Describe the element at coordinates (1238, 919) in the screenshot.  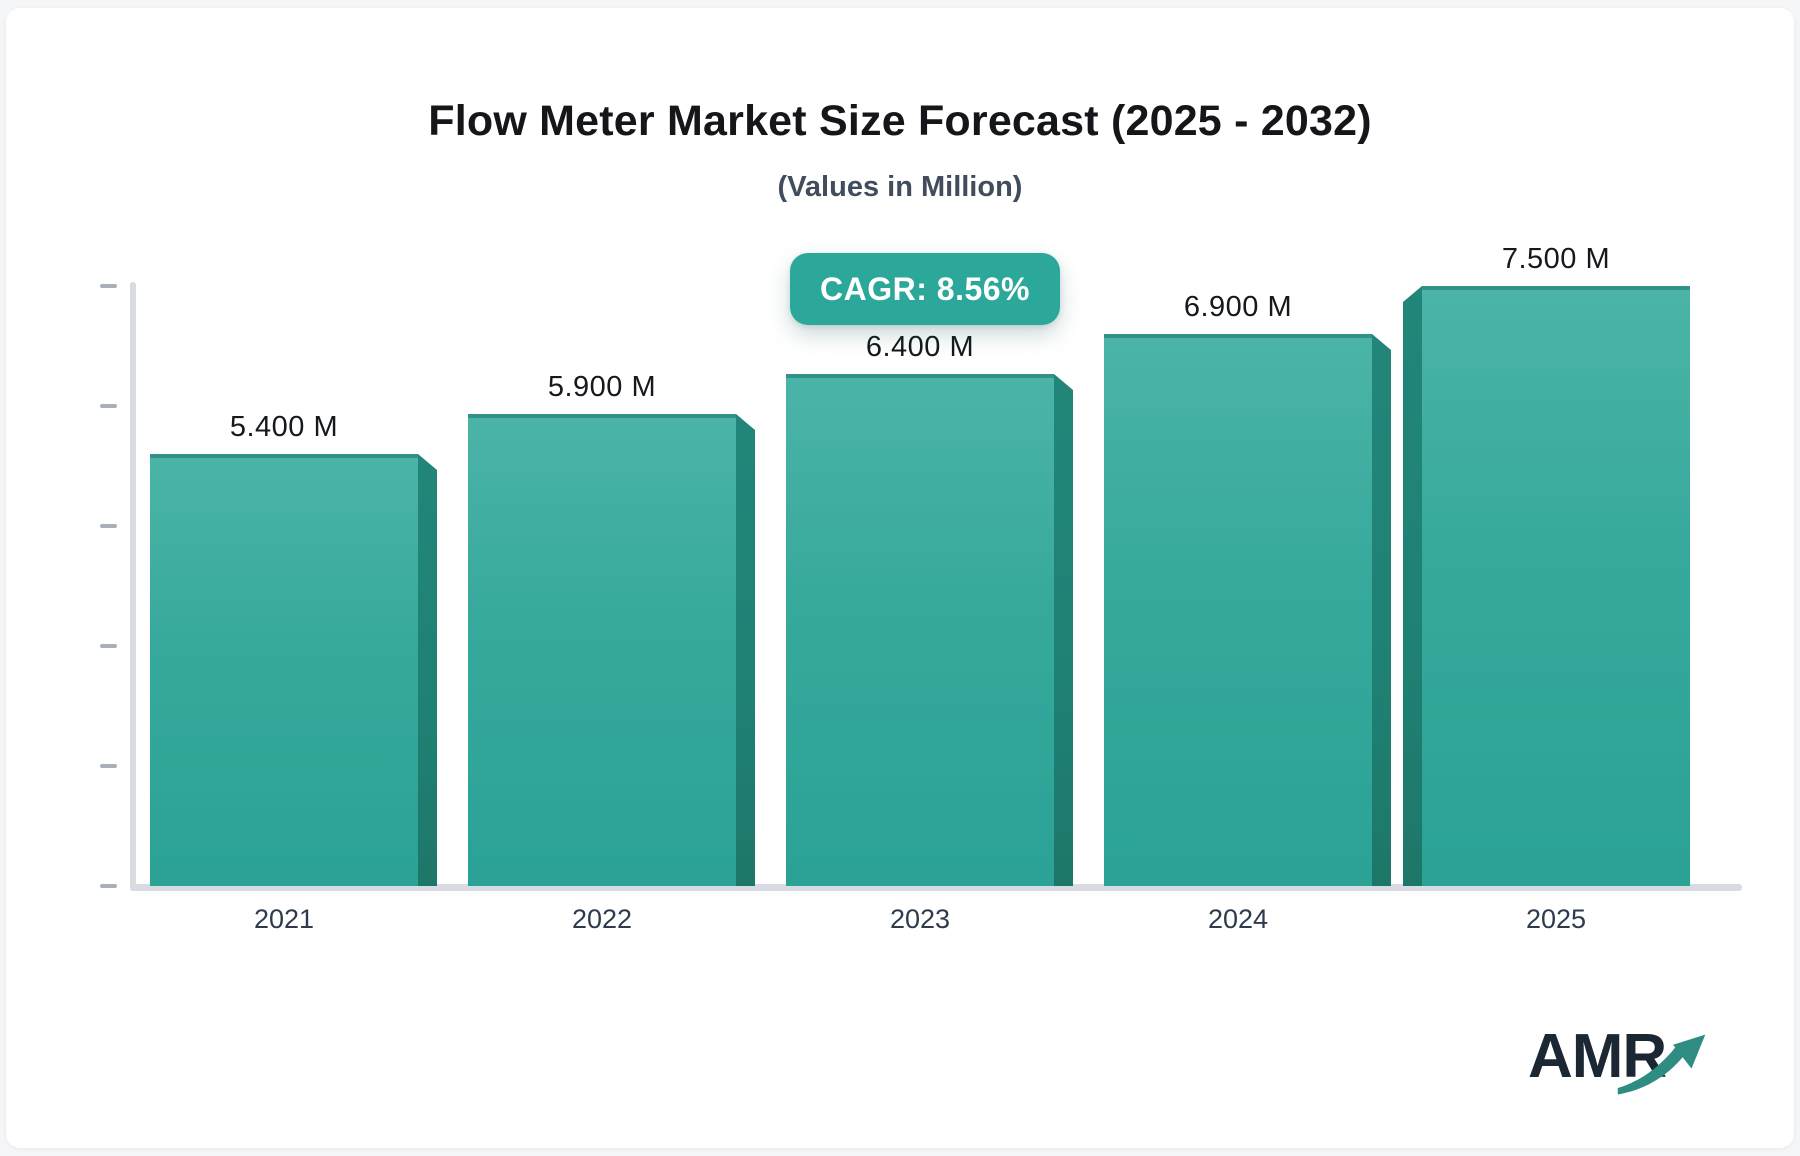
I see `x-axis-label: 2024` at that location.